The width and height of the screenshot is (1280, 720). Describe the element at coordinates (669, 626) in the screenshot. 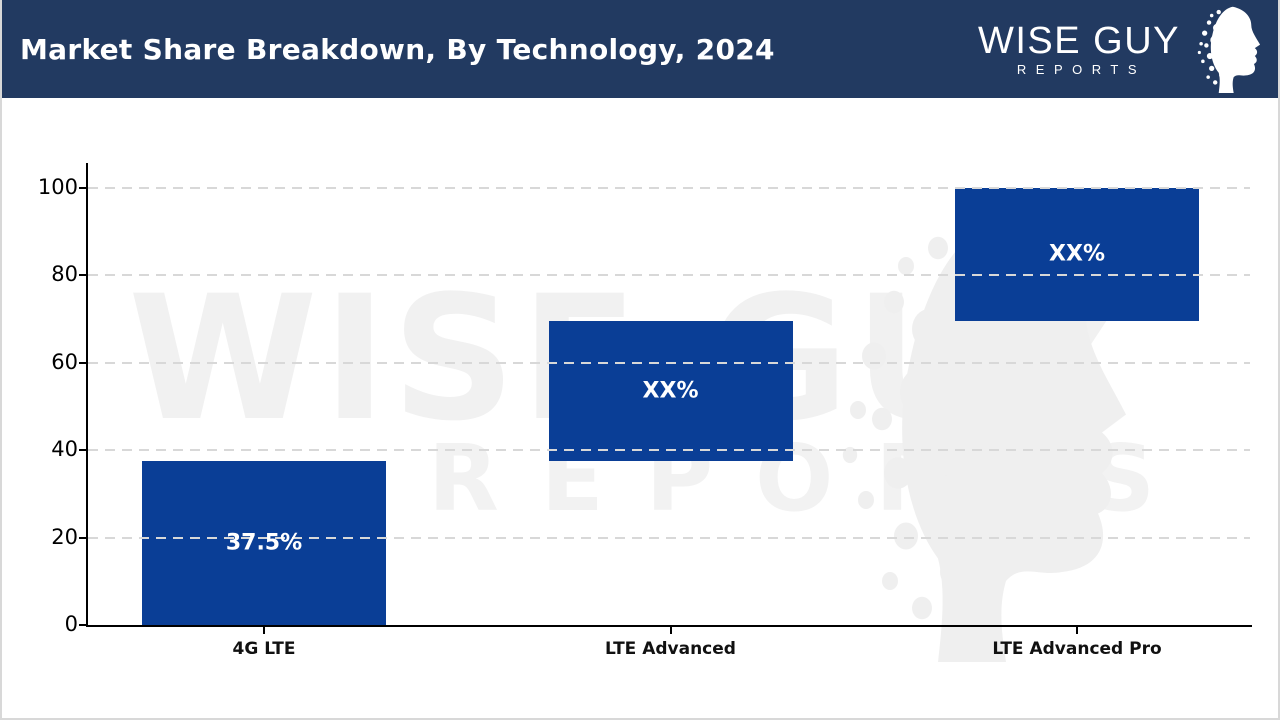

I see `x-axis-line` at that location.